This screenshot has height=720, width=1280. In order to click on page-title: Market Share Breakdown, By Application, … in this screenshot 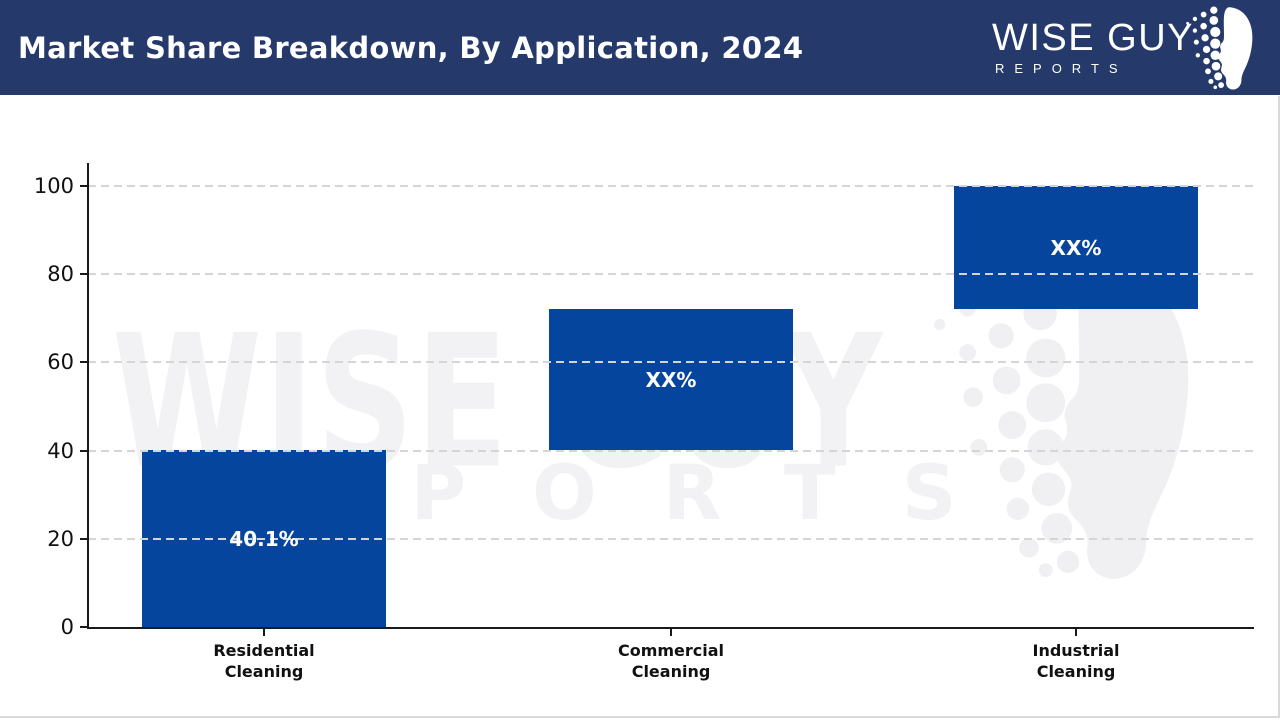, I will do `click(411, 47)`.